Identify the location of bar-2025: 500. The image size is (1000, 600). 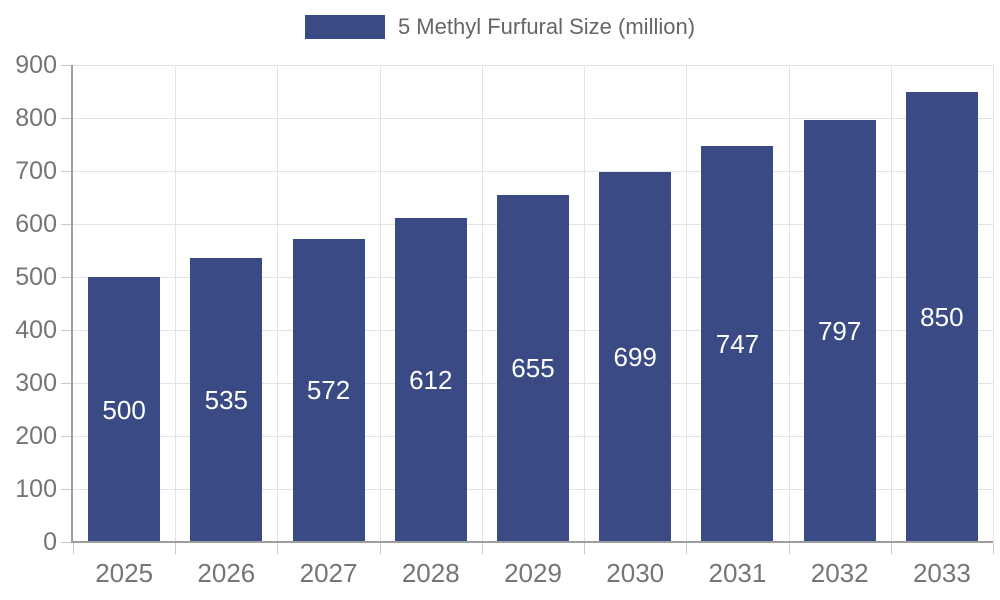
(124, 409).